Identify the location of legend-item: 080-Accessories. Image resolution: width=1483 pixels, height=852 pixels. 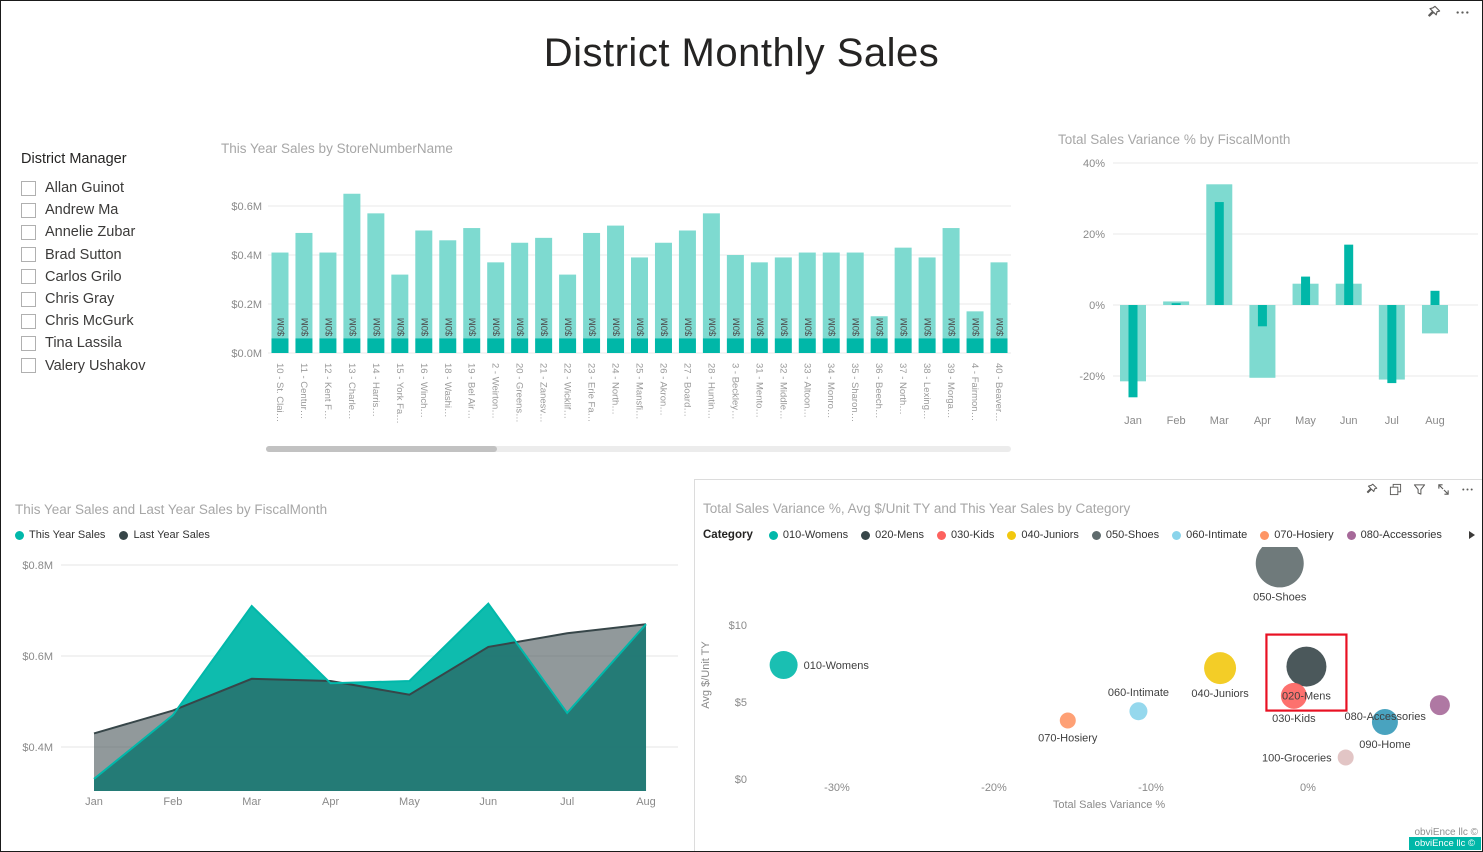
(1394, 535).